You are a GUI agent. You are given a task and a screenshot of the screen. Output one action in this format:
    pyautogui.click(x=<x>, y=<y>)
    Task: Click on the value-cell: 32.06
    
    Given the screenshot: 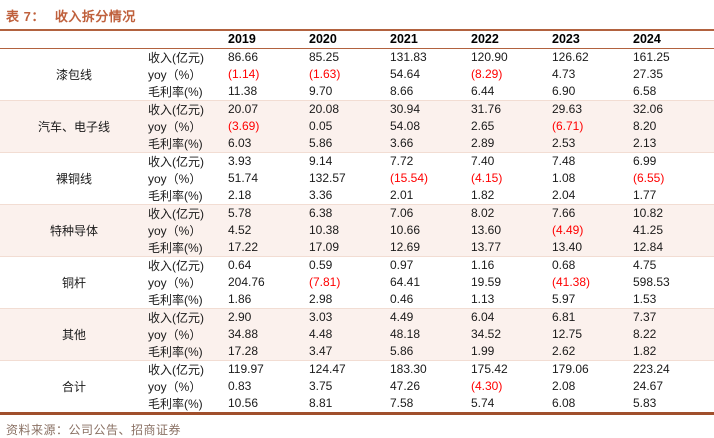 What is the action you would take?
    pyautogui.click(x=673, y=108)
    